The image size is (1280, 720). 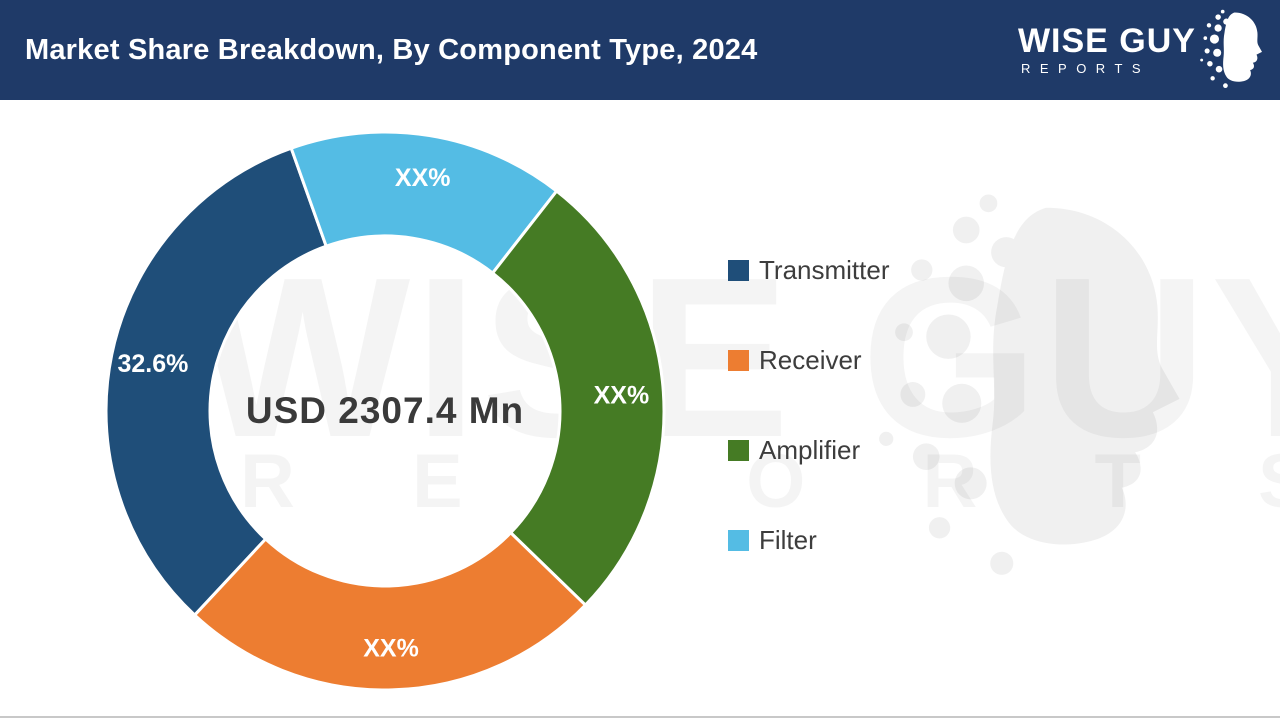 I want to click on legend-swatch-transmitter, so click(x=738, y=270).